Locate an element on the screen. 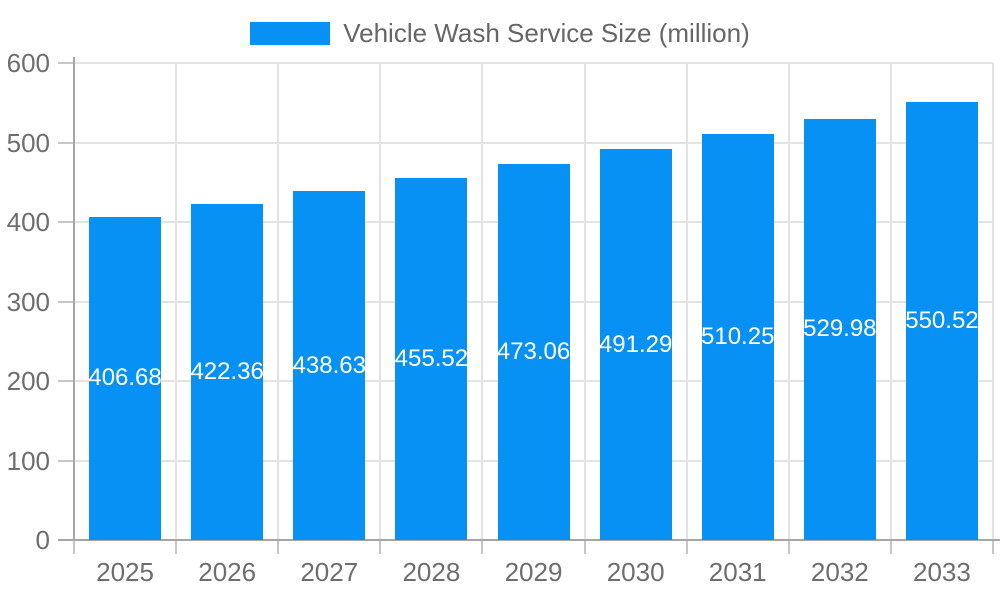  bar-2029 is located at coordinates (533, 351).